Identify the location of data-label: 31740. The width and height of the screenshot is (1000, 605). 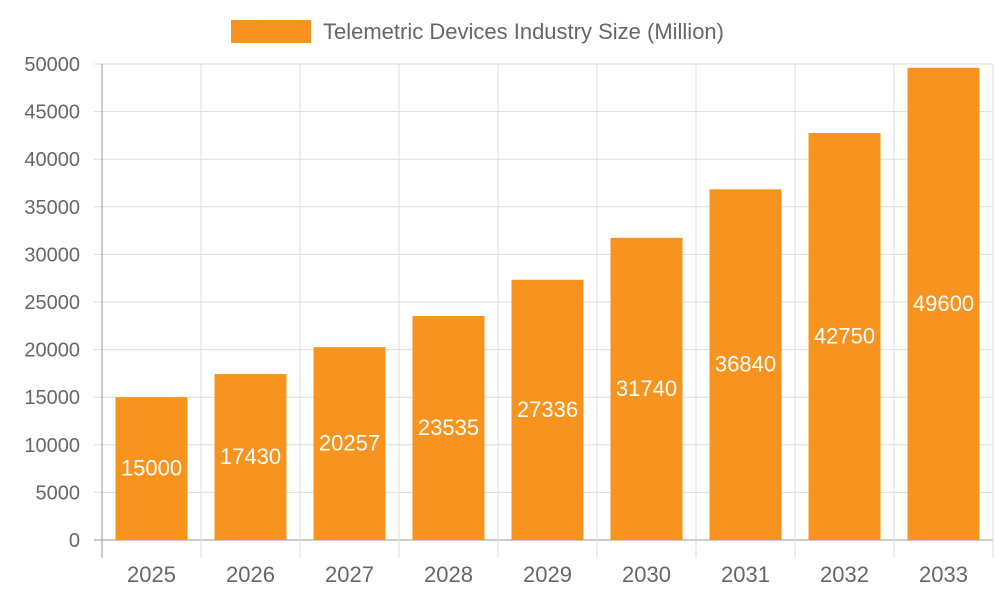
(646, 388).